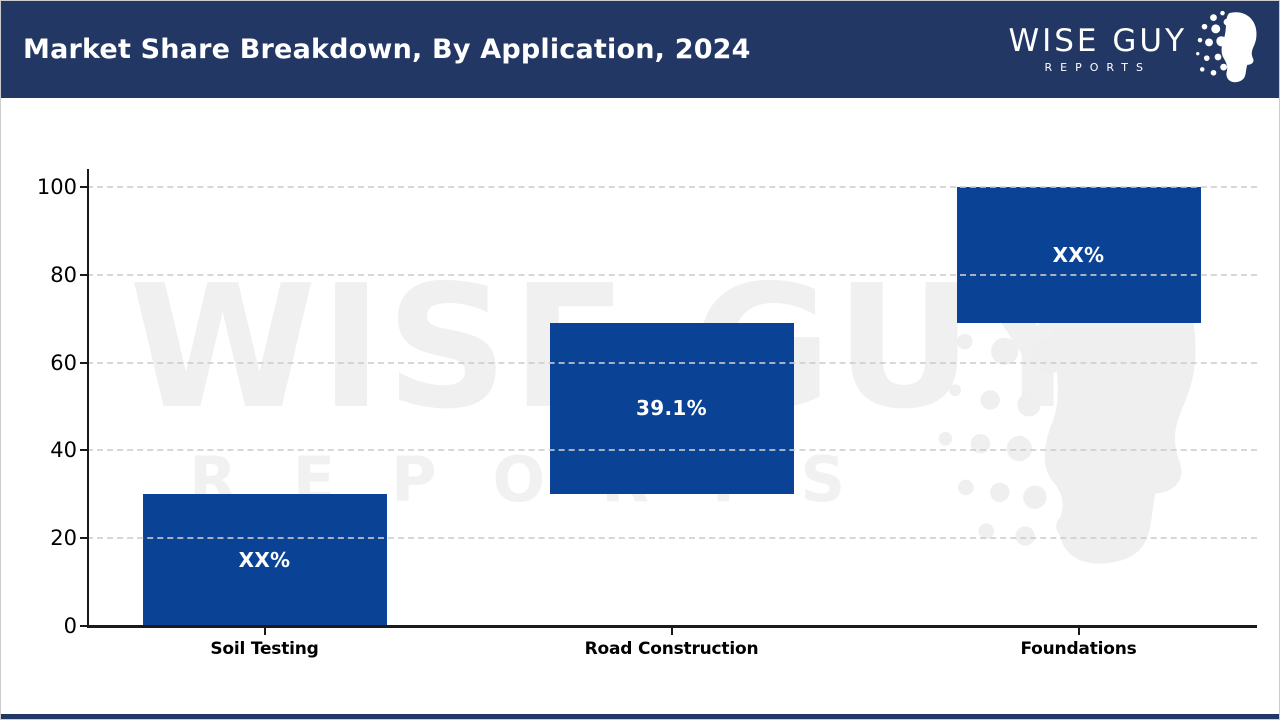  Describe the element at coordinates (70, 626) in the screenshot. I see `y-axis-tick-label: 0` at that location.